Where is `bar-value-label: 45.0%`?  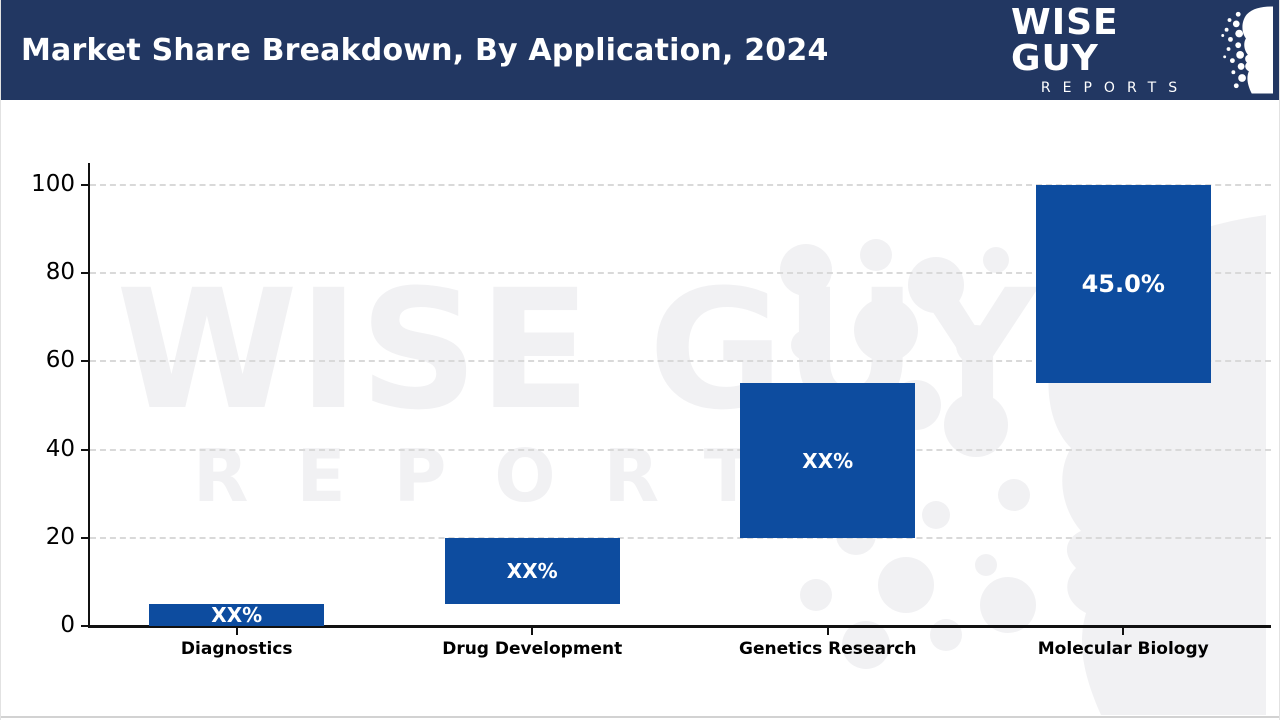 bar-value-label: 45.0% is located at coordinates (1123, 284).